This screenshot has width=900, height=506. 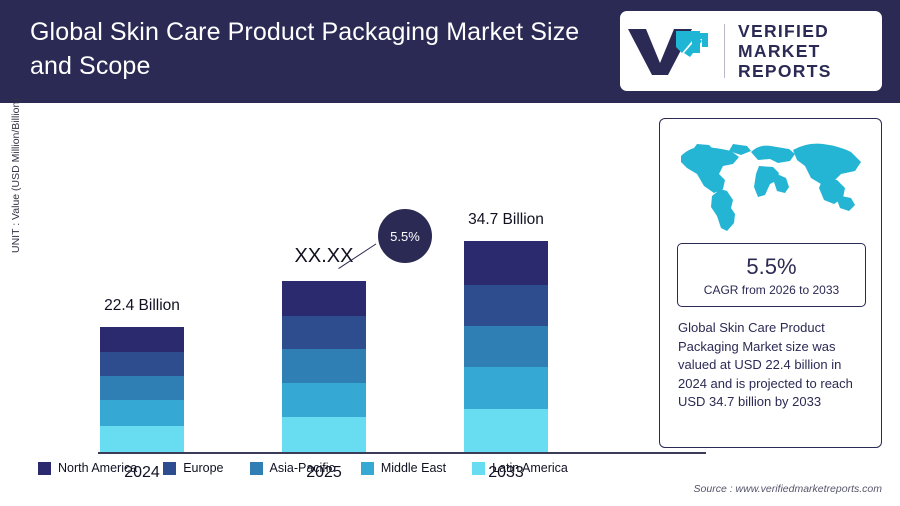 I want to click on vmr-logo-icon, so click(x=672, y=51).